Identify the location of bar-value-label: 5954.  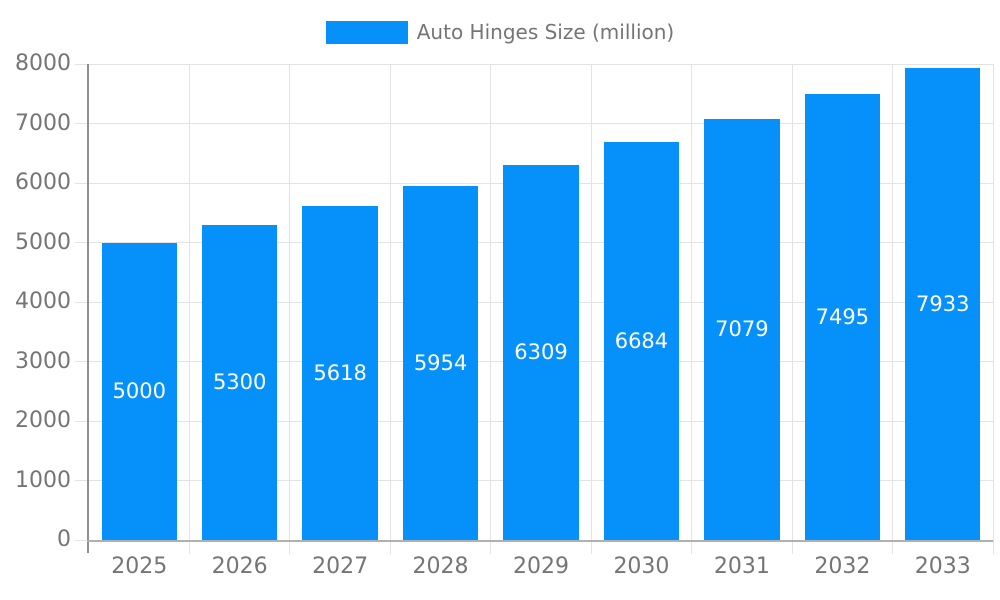
(440, 362).